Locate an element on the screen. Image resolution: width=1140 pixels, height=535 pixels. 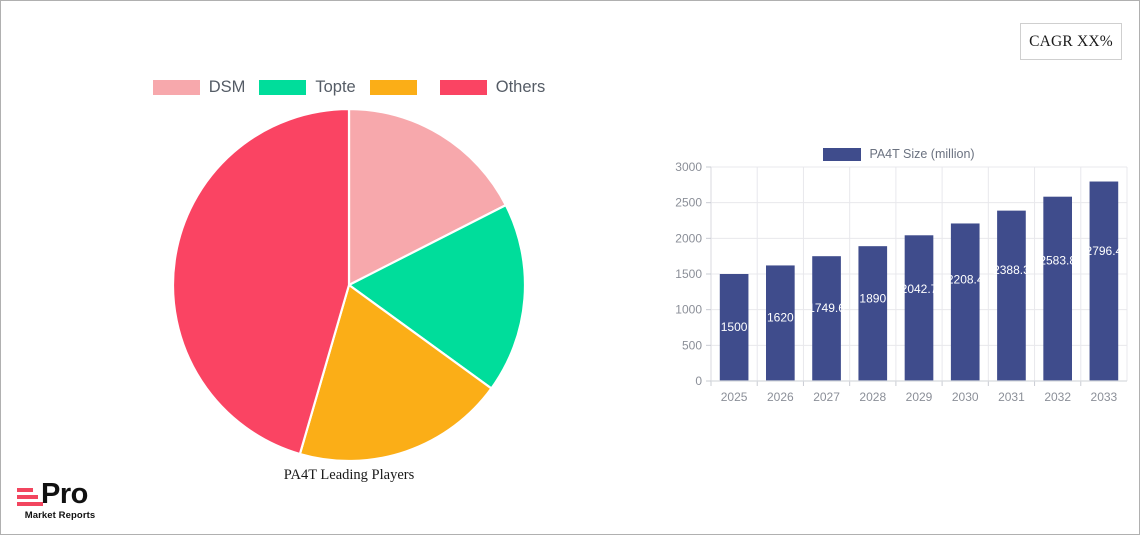
y-axis-tick-label: 2000 is located at coordinates (688, 238).